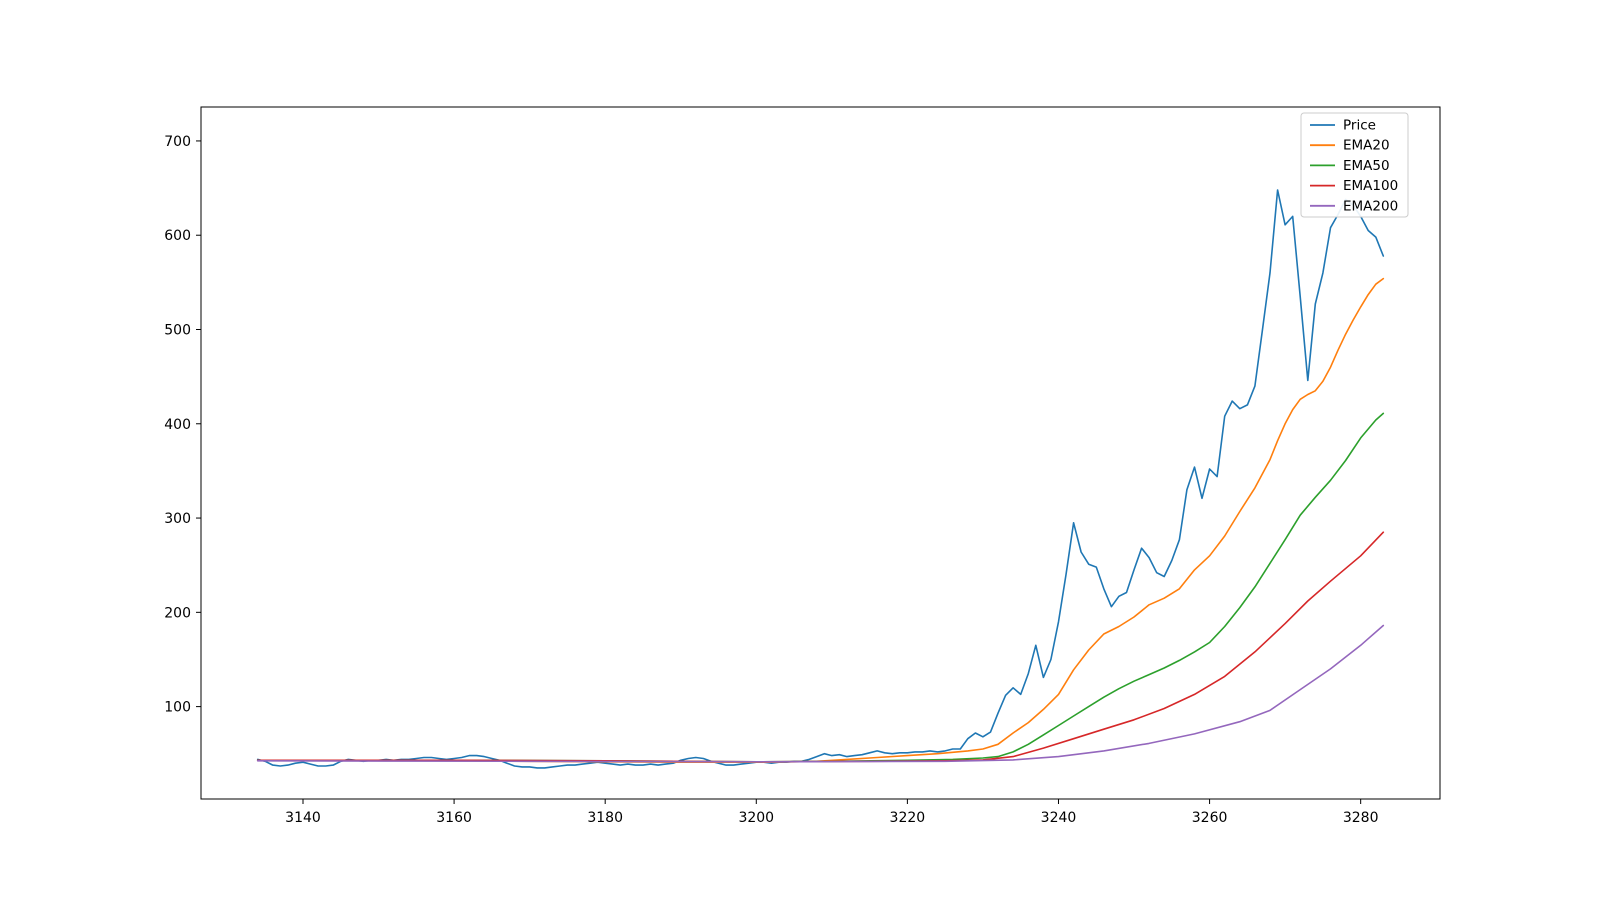  Describe the element at coordinates (908, 818) in the screenshot. I see `x-tick-label: 3220` at that location.